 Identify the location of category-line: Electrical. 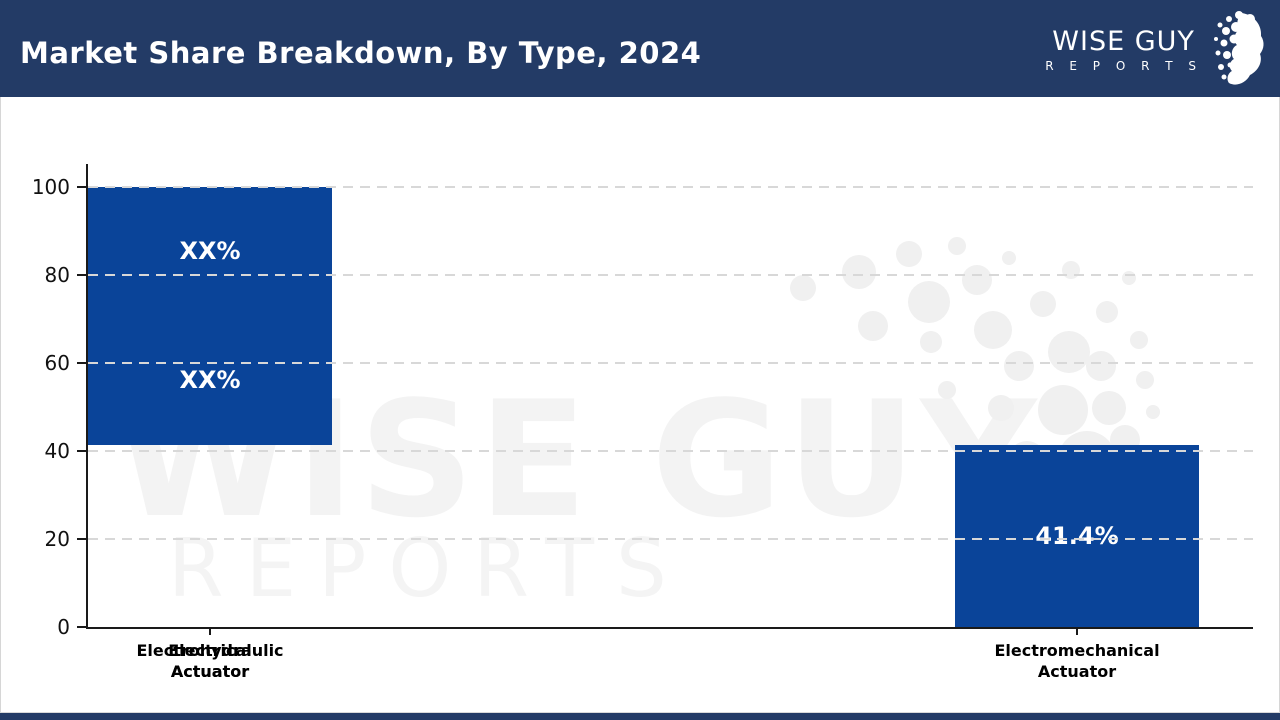
(210, 650).